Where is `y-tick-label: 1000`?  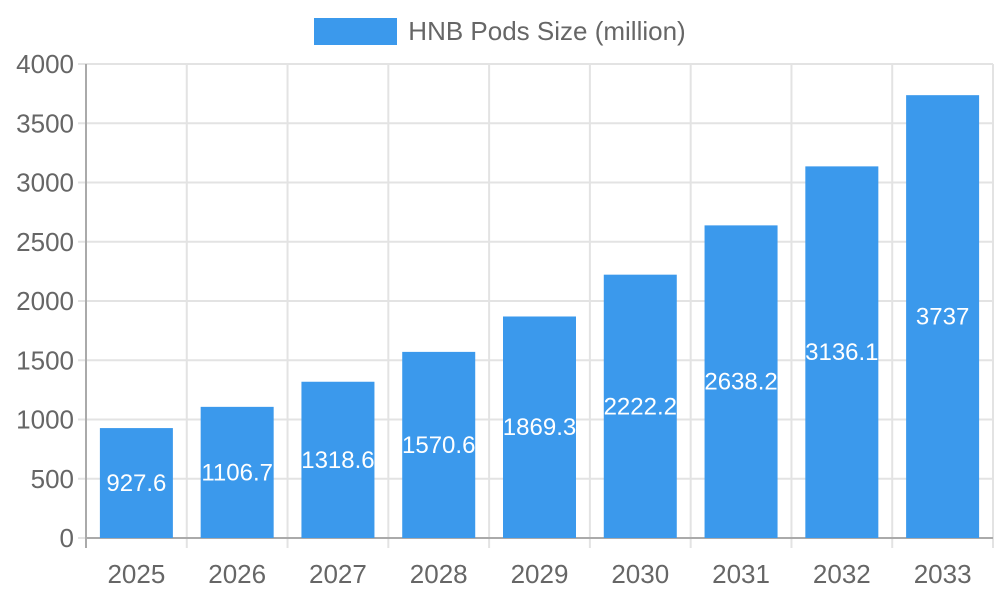 y-tick-label: 1000 is located at coordinates (45, 420).